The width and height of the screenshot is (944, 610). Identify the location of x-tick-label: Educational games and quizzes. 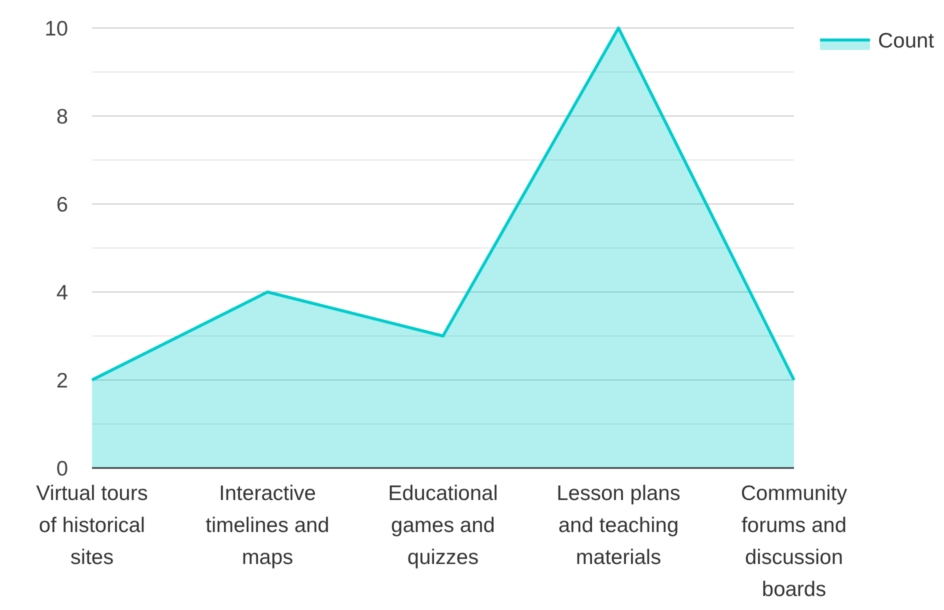
(443, 525).